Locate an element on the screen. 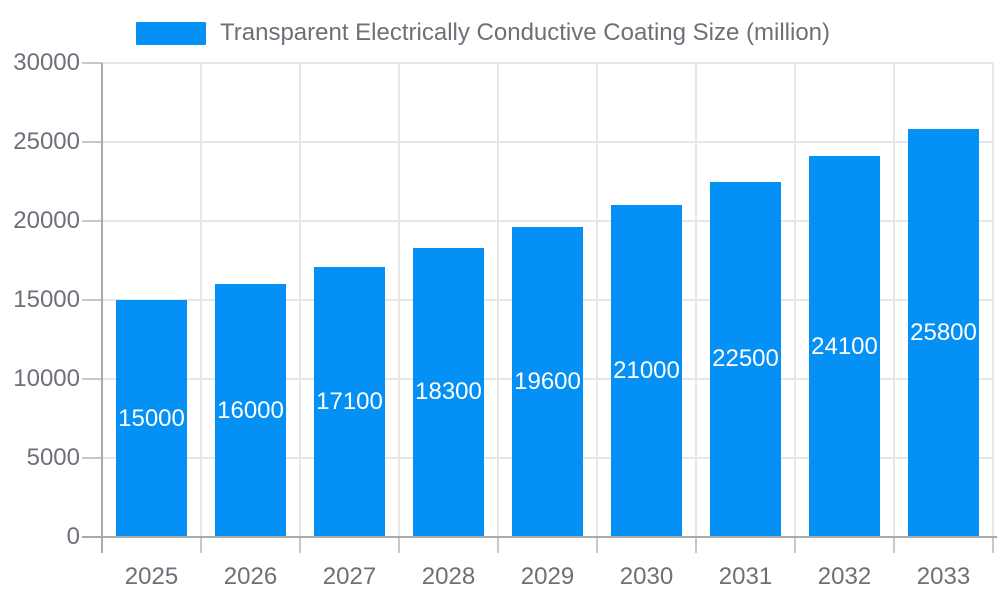 The height and width of the screenshot is (600, 1000). bar-2029: 19600 is located at coordinates (547, 382).